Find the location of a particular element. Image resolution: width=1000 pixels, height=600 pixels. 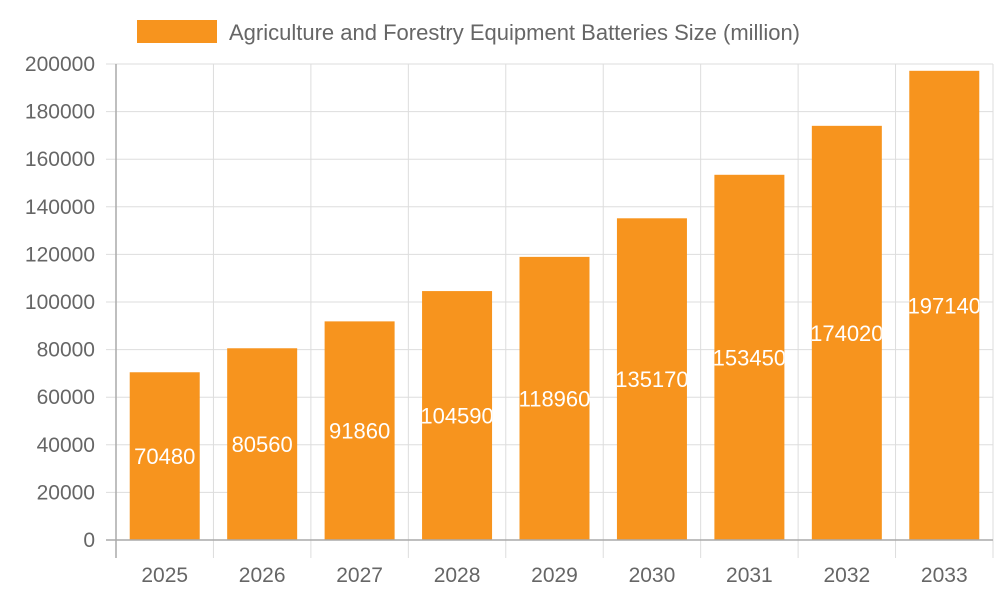

y-tick-label: 160000 is located at coordinates (60, 159).